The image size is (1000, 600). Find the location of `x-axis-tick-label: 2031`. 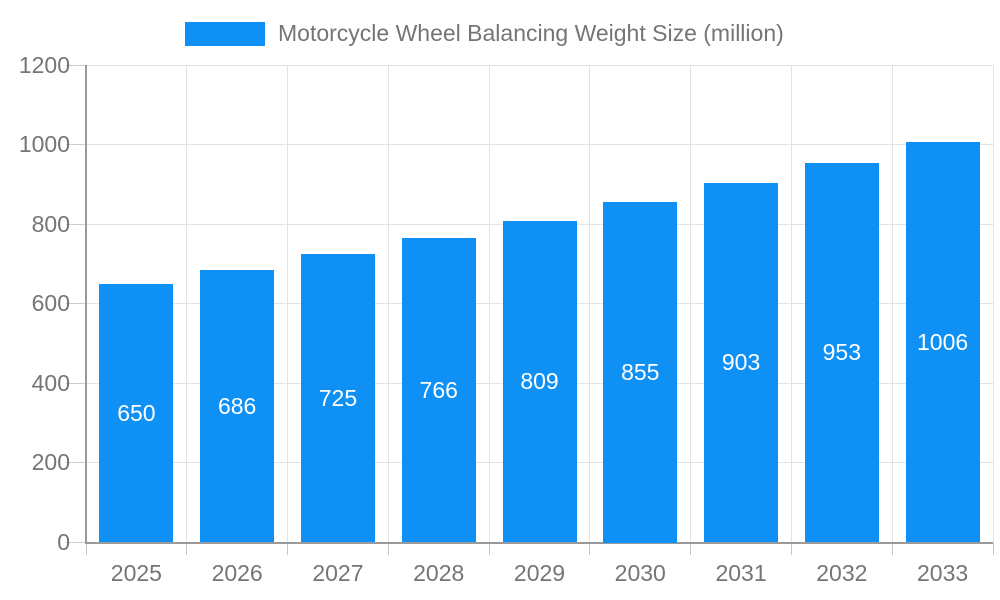

x-axis-tick-label: 2031 is located at coordinates (741, 573).